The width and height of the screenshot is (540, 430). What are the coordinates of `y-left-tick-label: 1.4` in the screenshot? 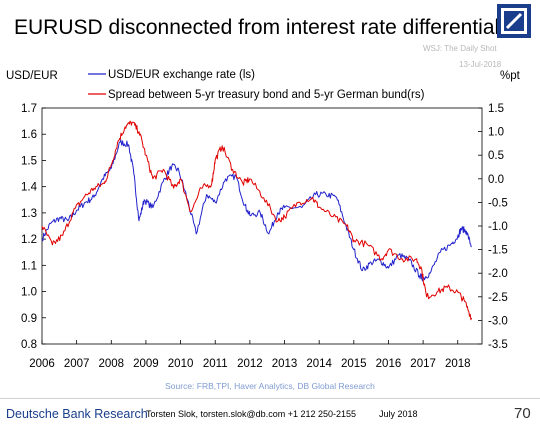 It's located at (29, 188).